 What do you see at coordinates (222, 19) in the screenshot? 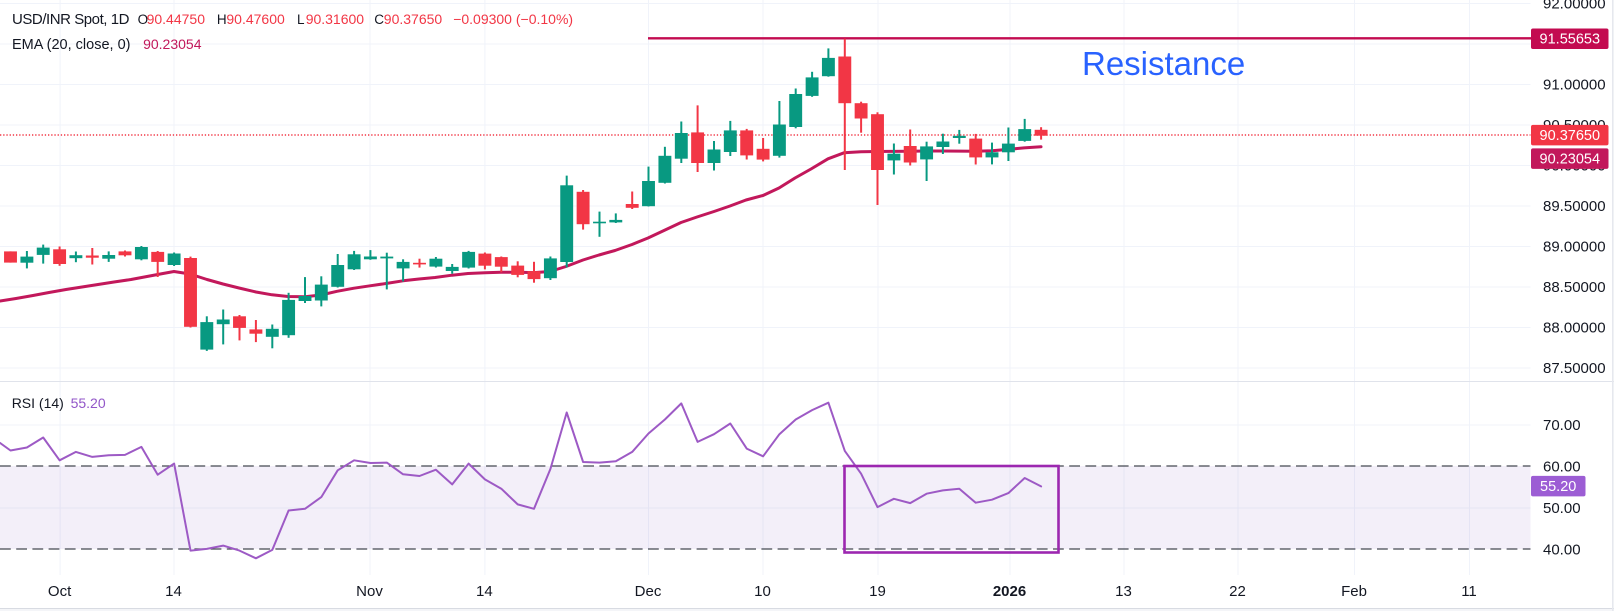
I see `svg-text: H` at bounding box center [222, 19].